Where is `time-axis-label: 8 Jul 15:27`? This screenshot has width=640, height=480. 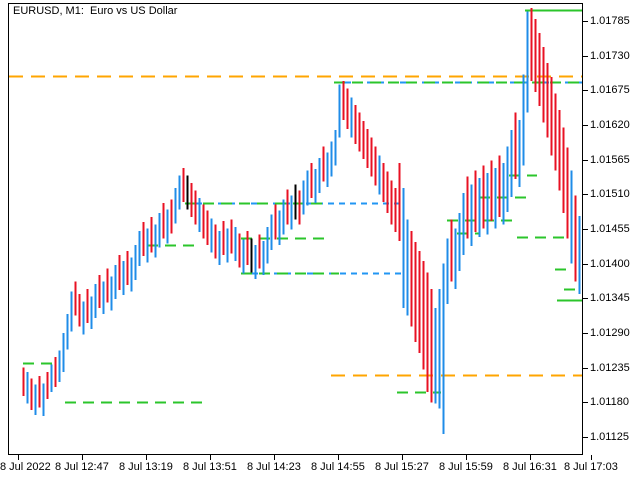
time-axis-label: 8 Jul 15:27 is located at coordinates (402, 467).